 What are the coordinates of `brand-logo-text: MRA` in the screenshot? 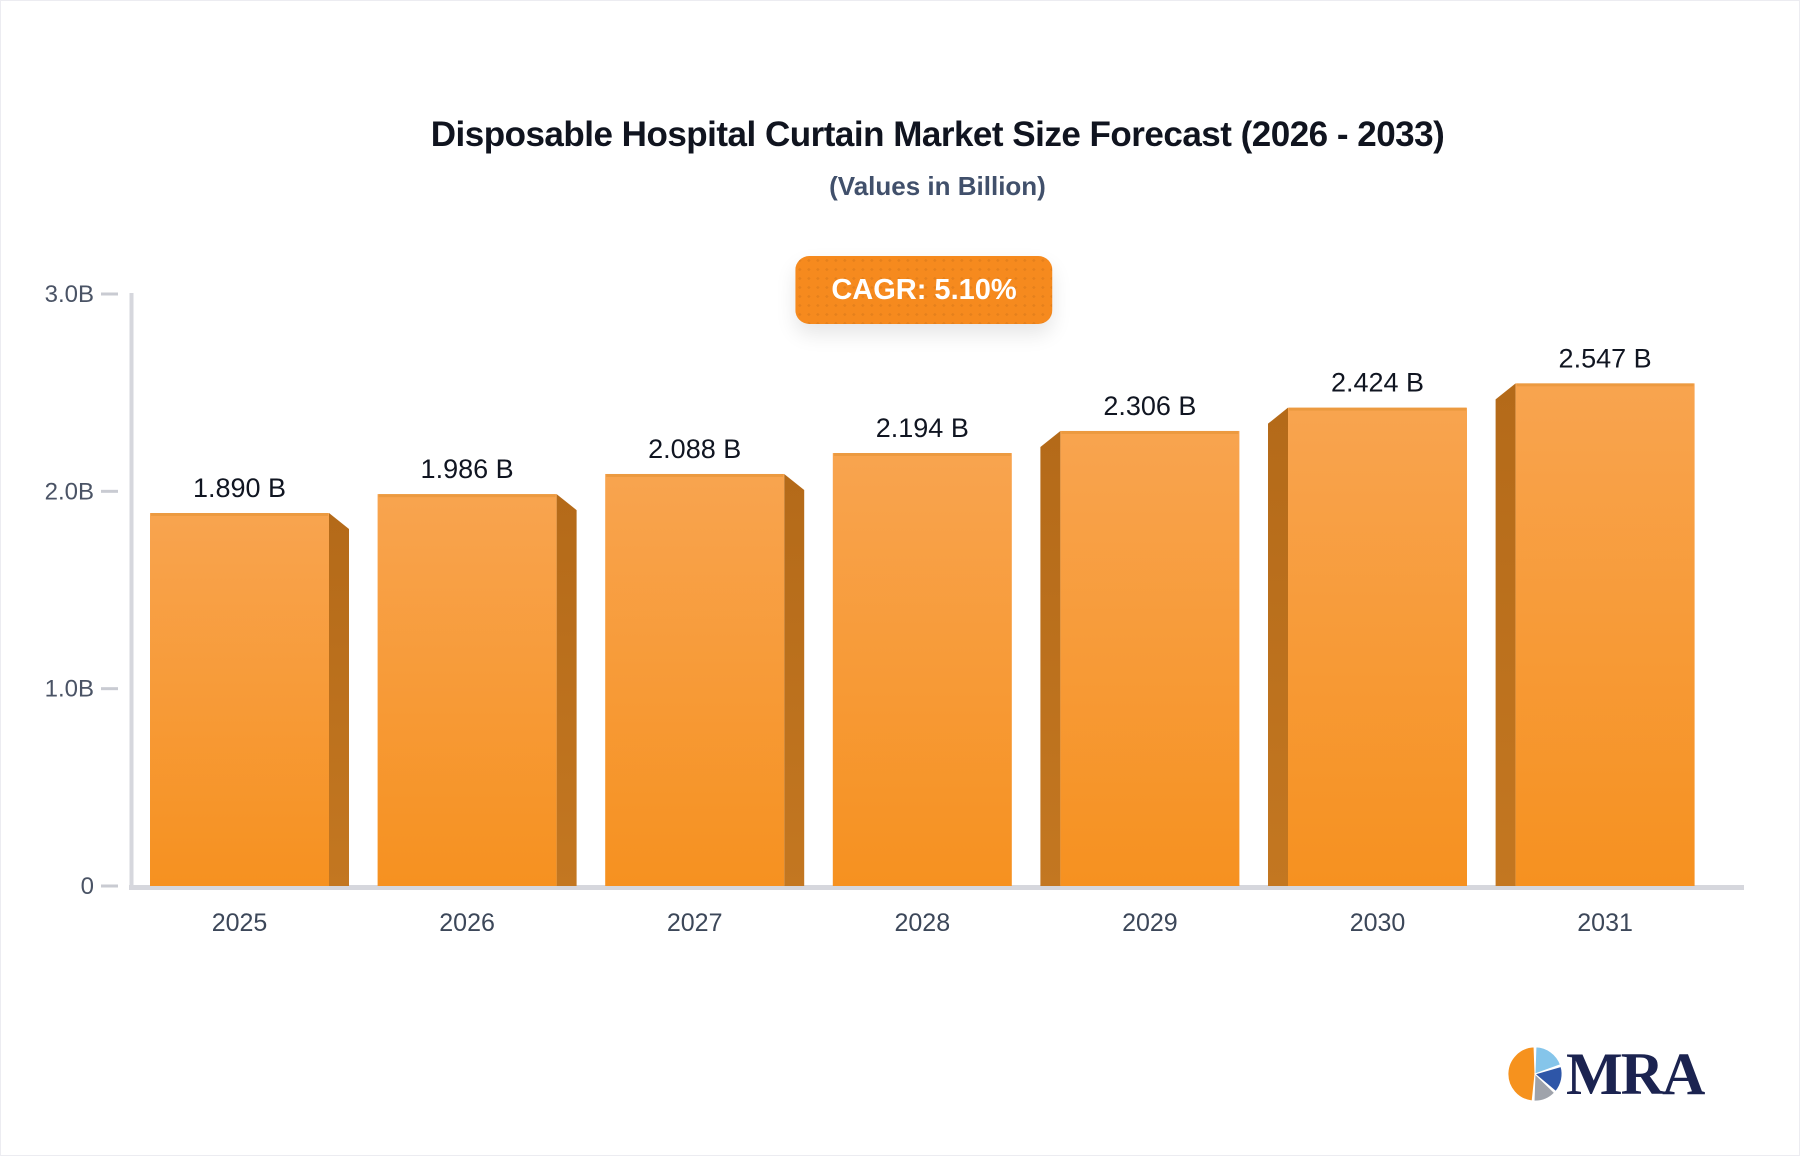 It's located at (1635, 1074).